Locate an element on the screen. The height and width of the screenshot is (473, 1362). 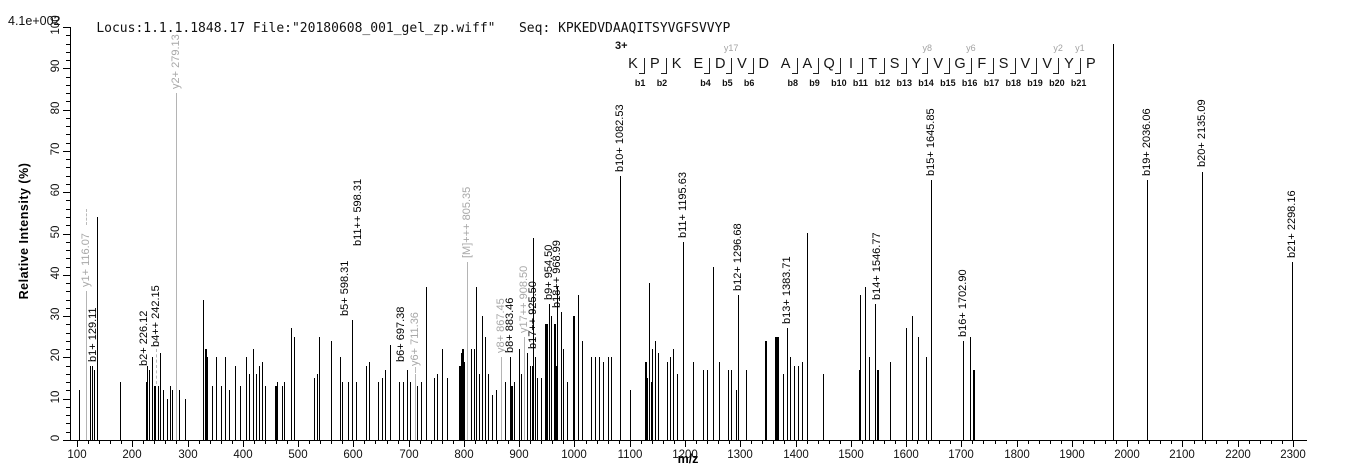
ion-label: b12+ 1296.68 is located at coordinates (738, 257).